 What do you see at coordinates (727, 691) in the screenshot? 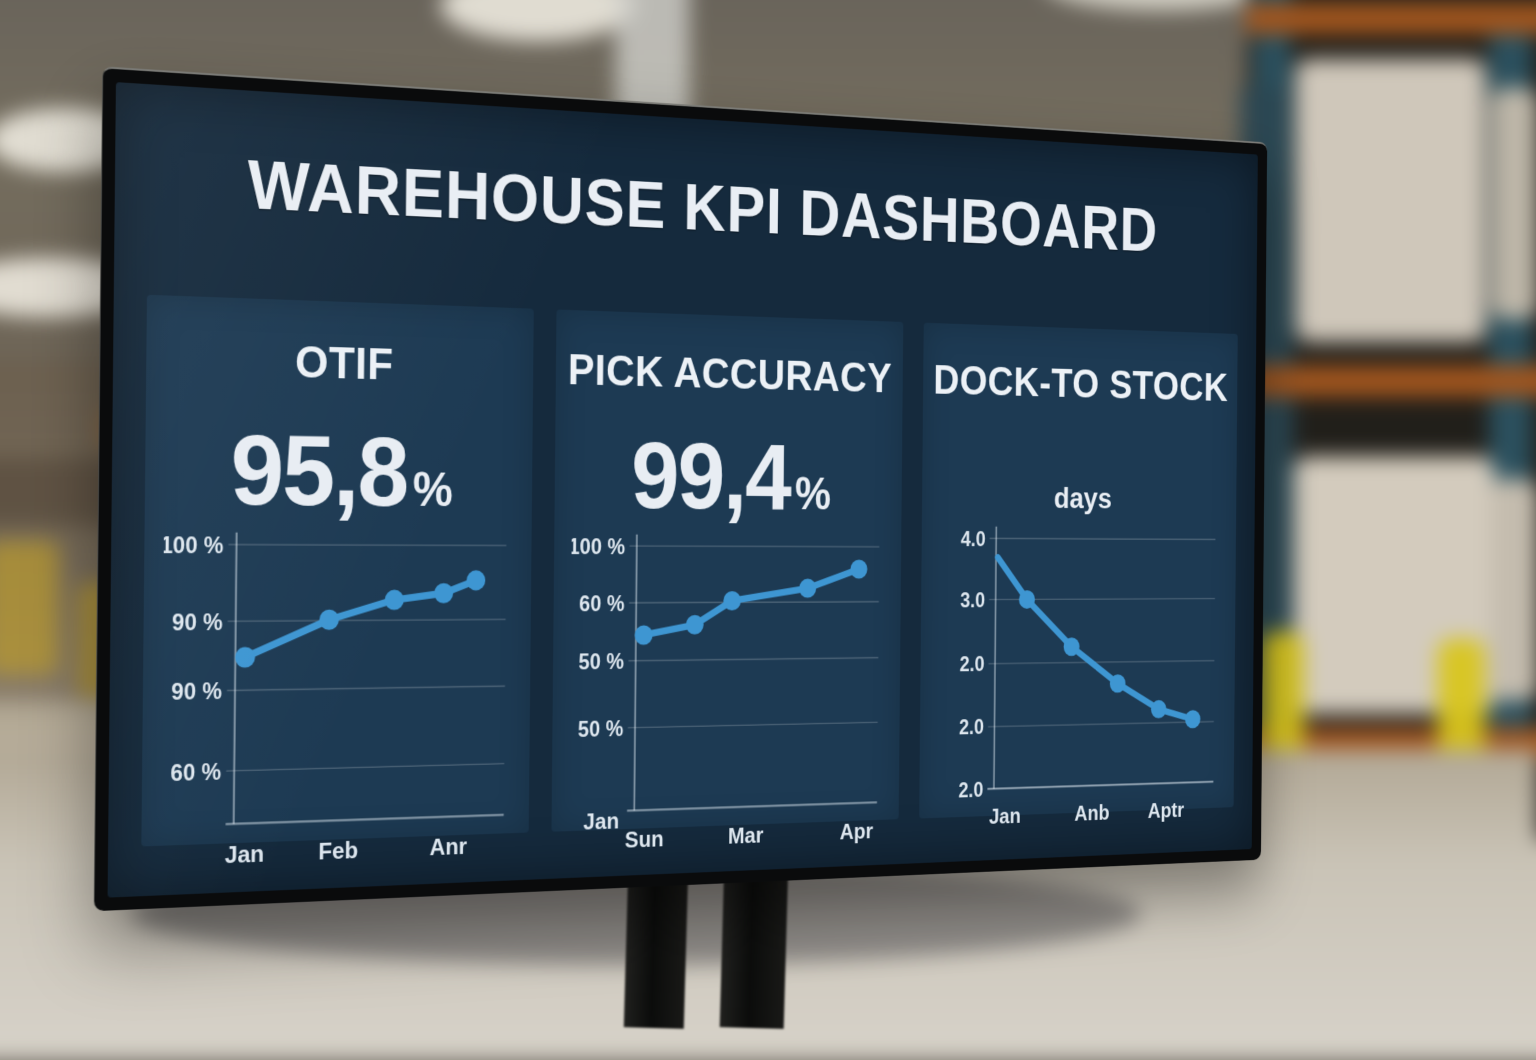
I see `pick-accuracy-trend-chart: 100 % 60 % 50 % 50 % Jan Sun Mar Apr` at bounding box center [727, 691].